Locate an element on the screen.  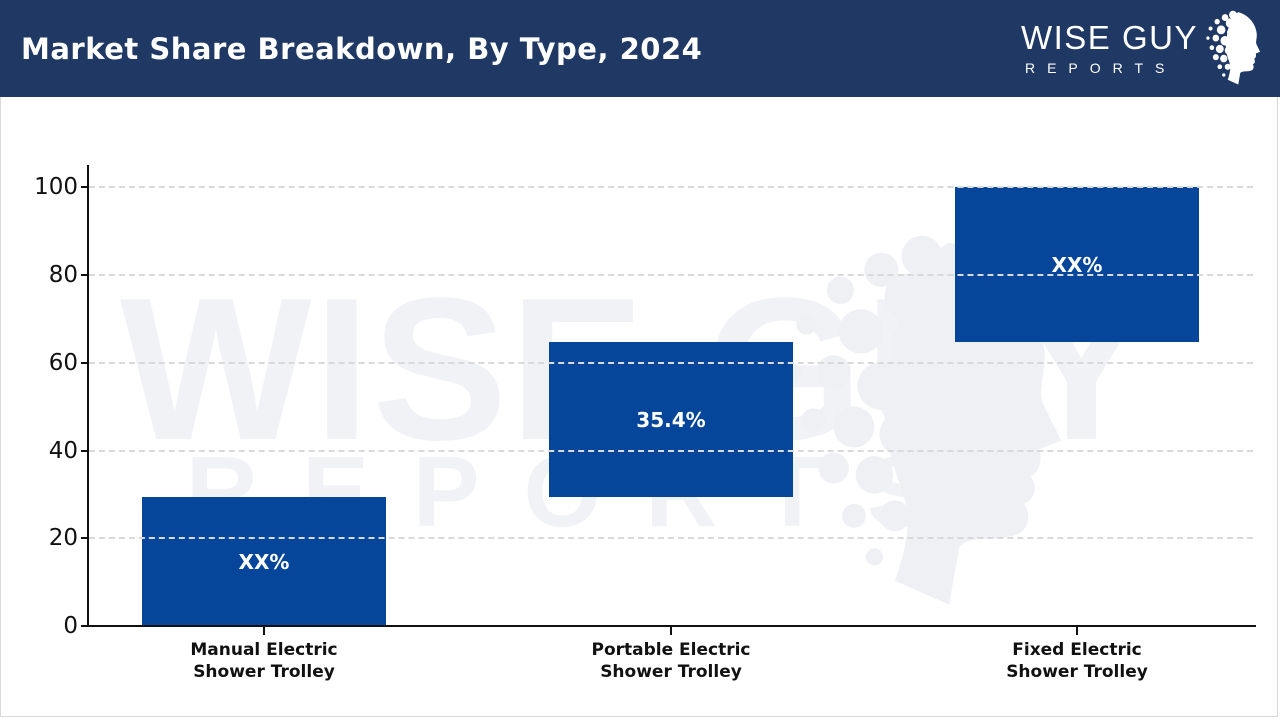
y-axis-line is located at coordinates (88, 396).